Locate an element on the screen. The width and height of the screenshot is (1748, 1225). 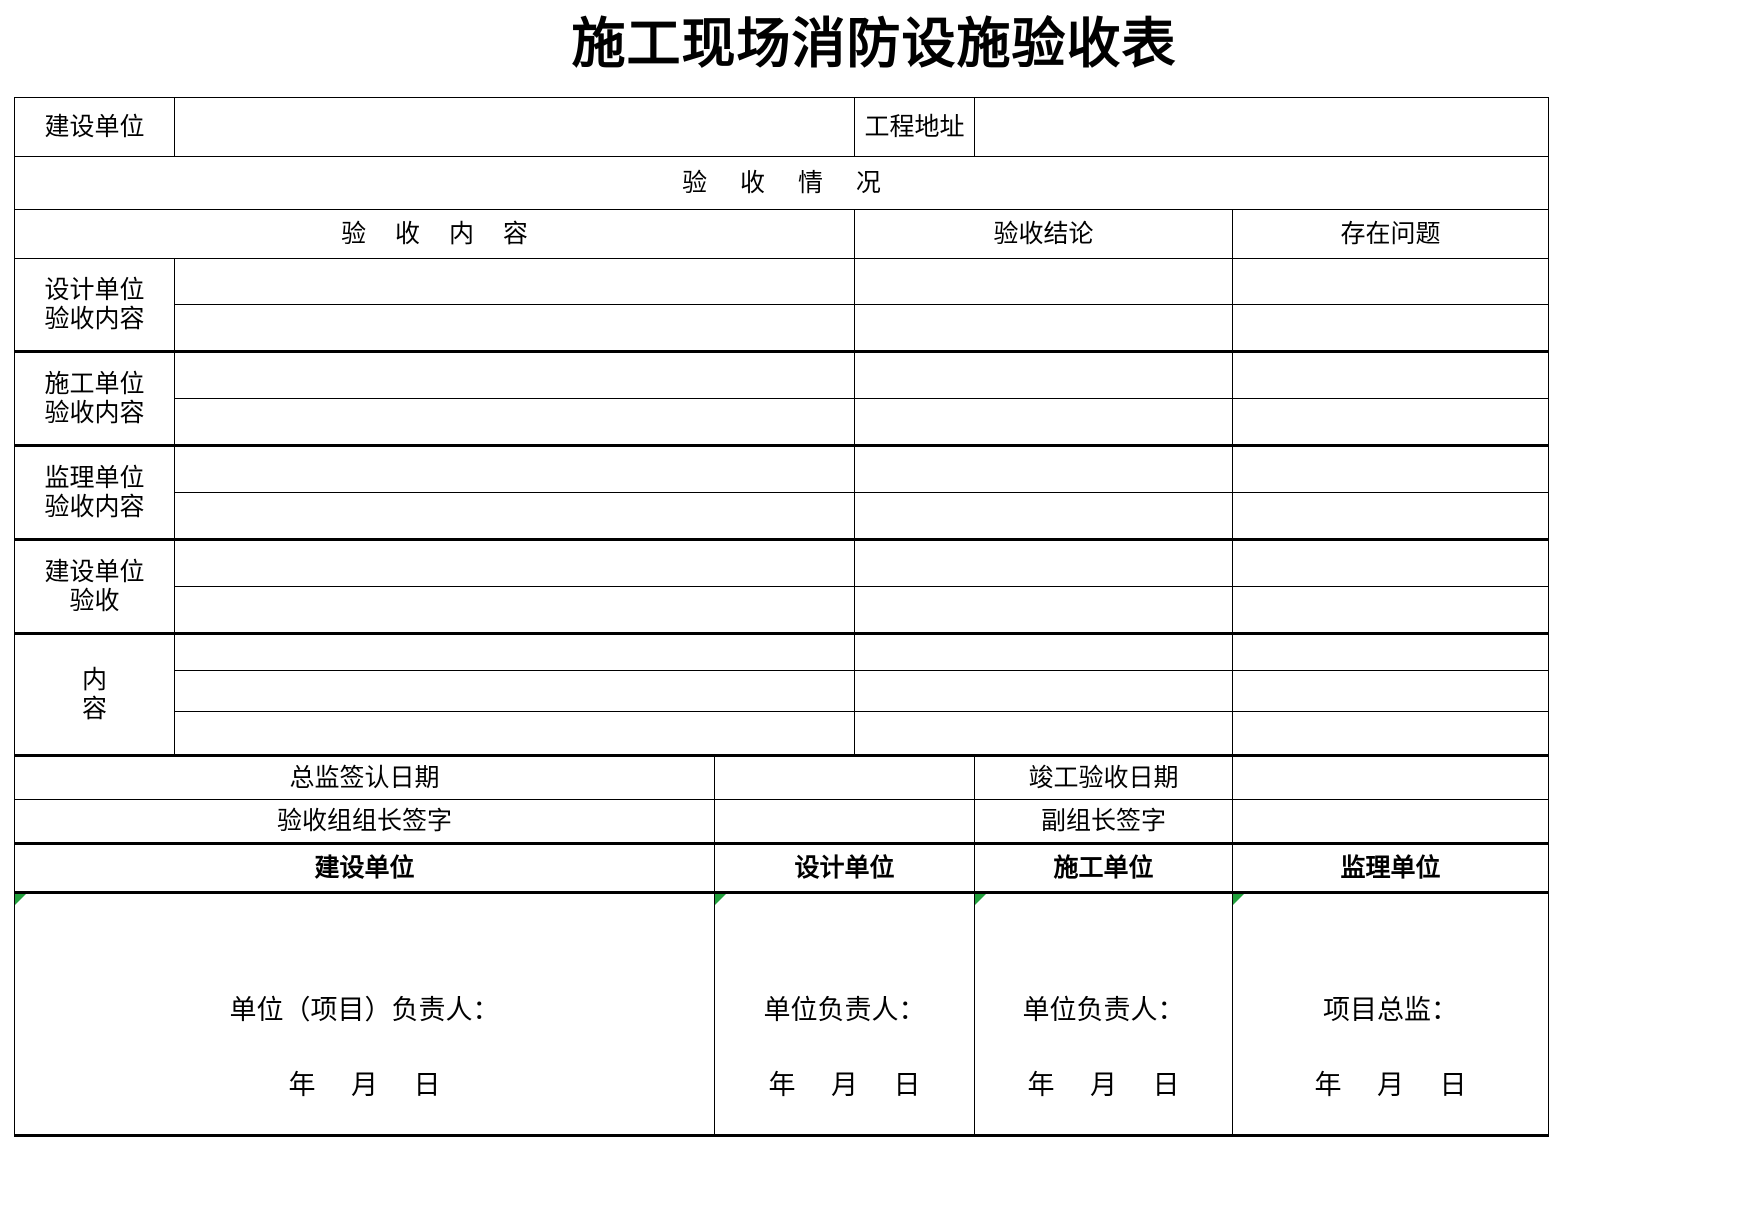
row-label-content-line1: 内 is located at coordinates (94, 679).